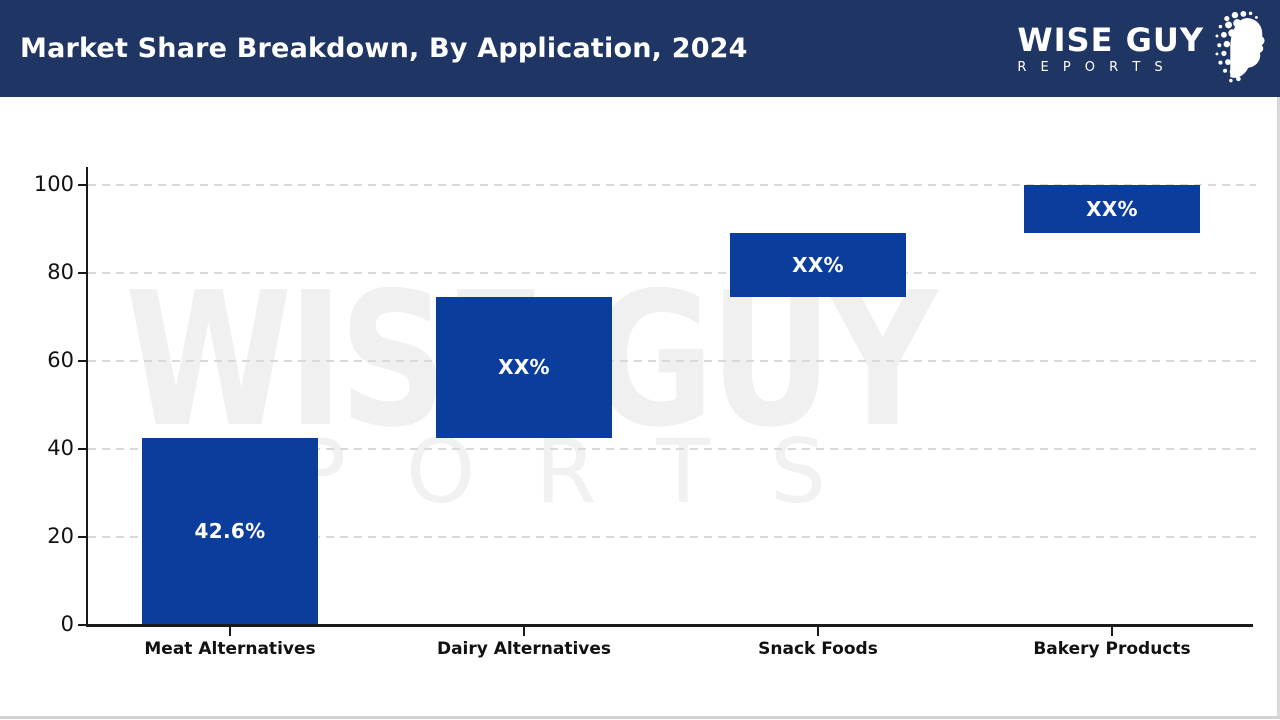  What do you see at coordinates (1110, 40) in the screenshot?
I see `brand-name: WISE GUY` at bounding box center [1110, 40].